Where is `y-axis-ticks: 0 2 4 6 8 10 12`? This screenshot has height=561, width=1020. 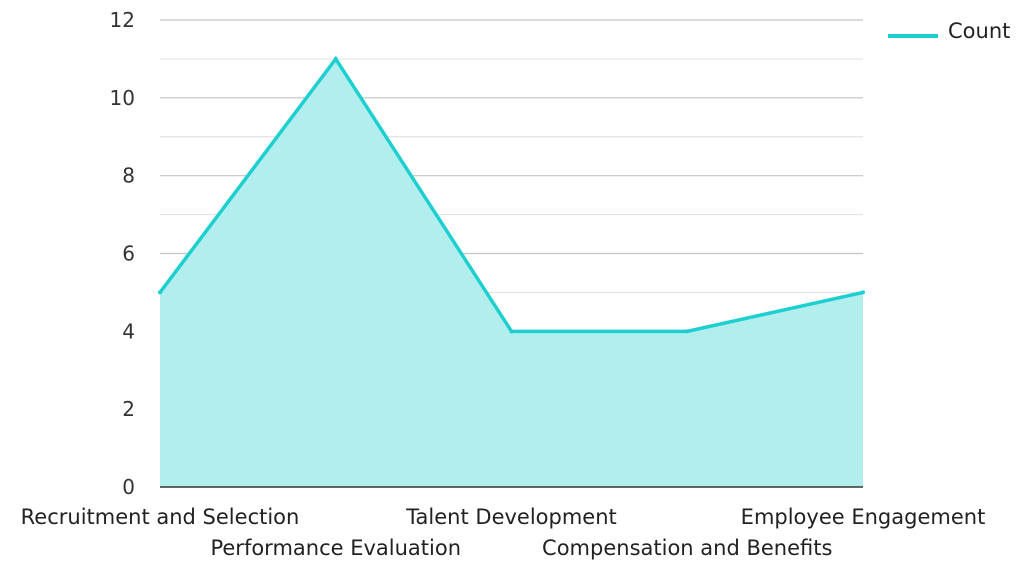 y-axis-ticks: 0 2 4 6 8 10 12 is located at coordinates (122, 253).